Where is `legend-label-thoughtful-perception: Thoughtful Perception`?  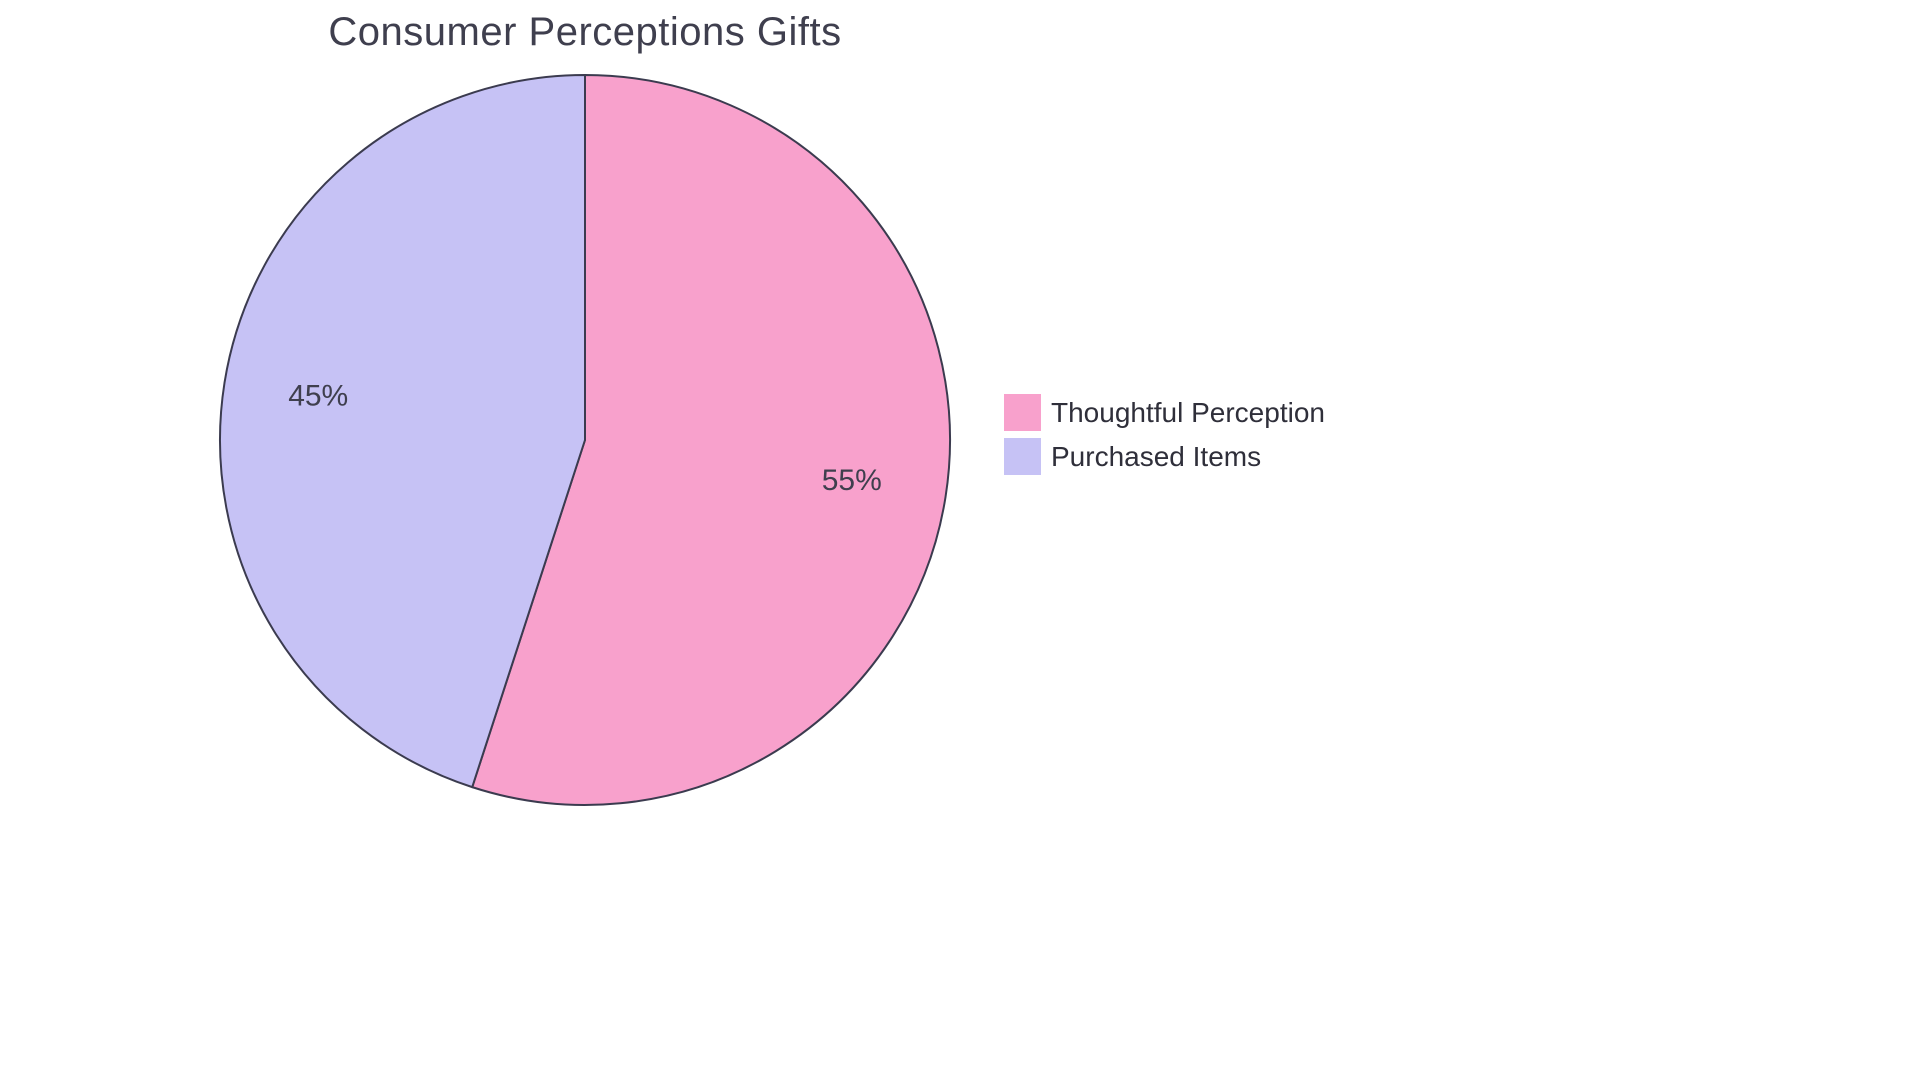
legend-label-thoughtful-perception: Thoughtful Perception is located at coordinates (1188, 412).